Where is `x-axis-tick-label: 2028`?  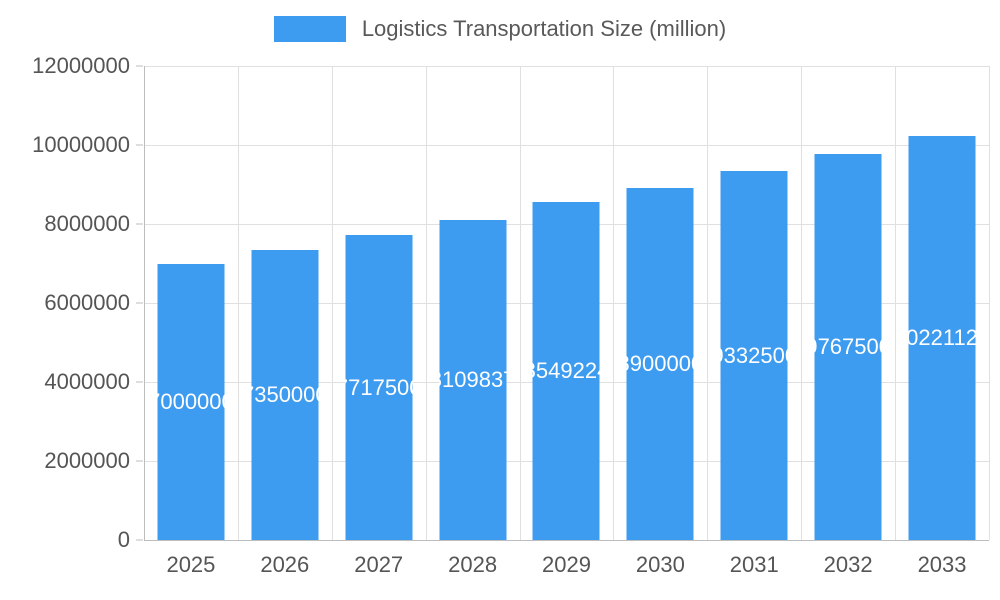
x-axis-tick-label: 2028 is located at coordinates (473, 564).